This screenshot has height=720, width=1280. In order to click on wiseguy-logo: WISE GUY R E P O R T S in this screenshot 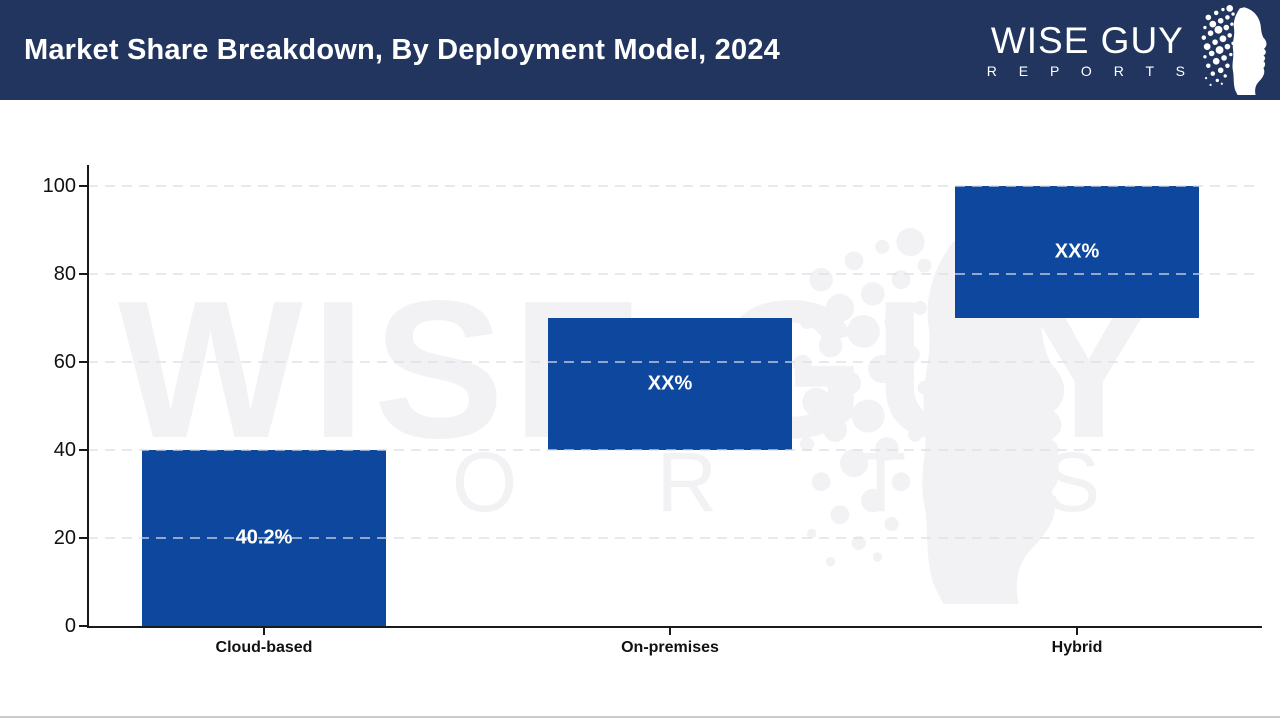, I will do `click(1127, 50)`.